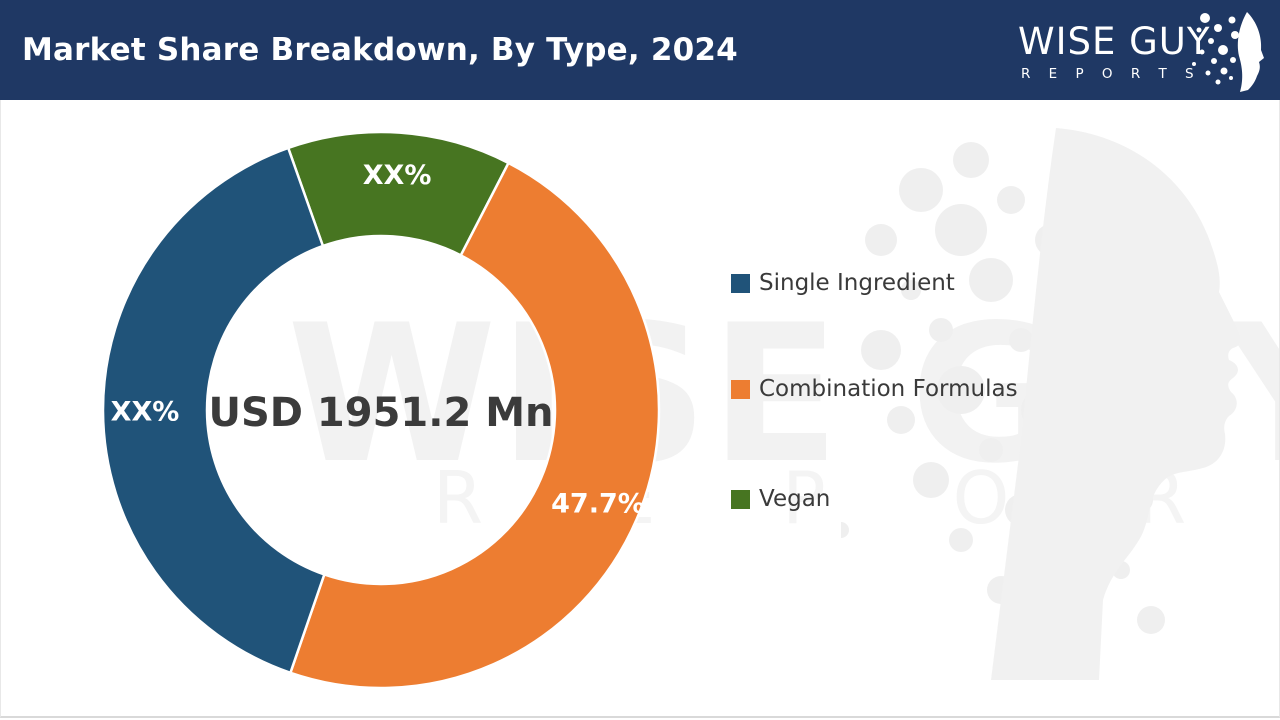 This screenshot has width=1280, height=720. What do you see at coordinates (857, 283) in the screenshot?
I see `legend-label: Single Ingredient` at bounding box center [857, 283].